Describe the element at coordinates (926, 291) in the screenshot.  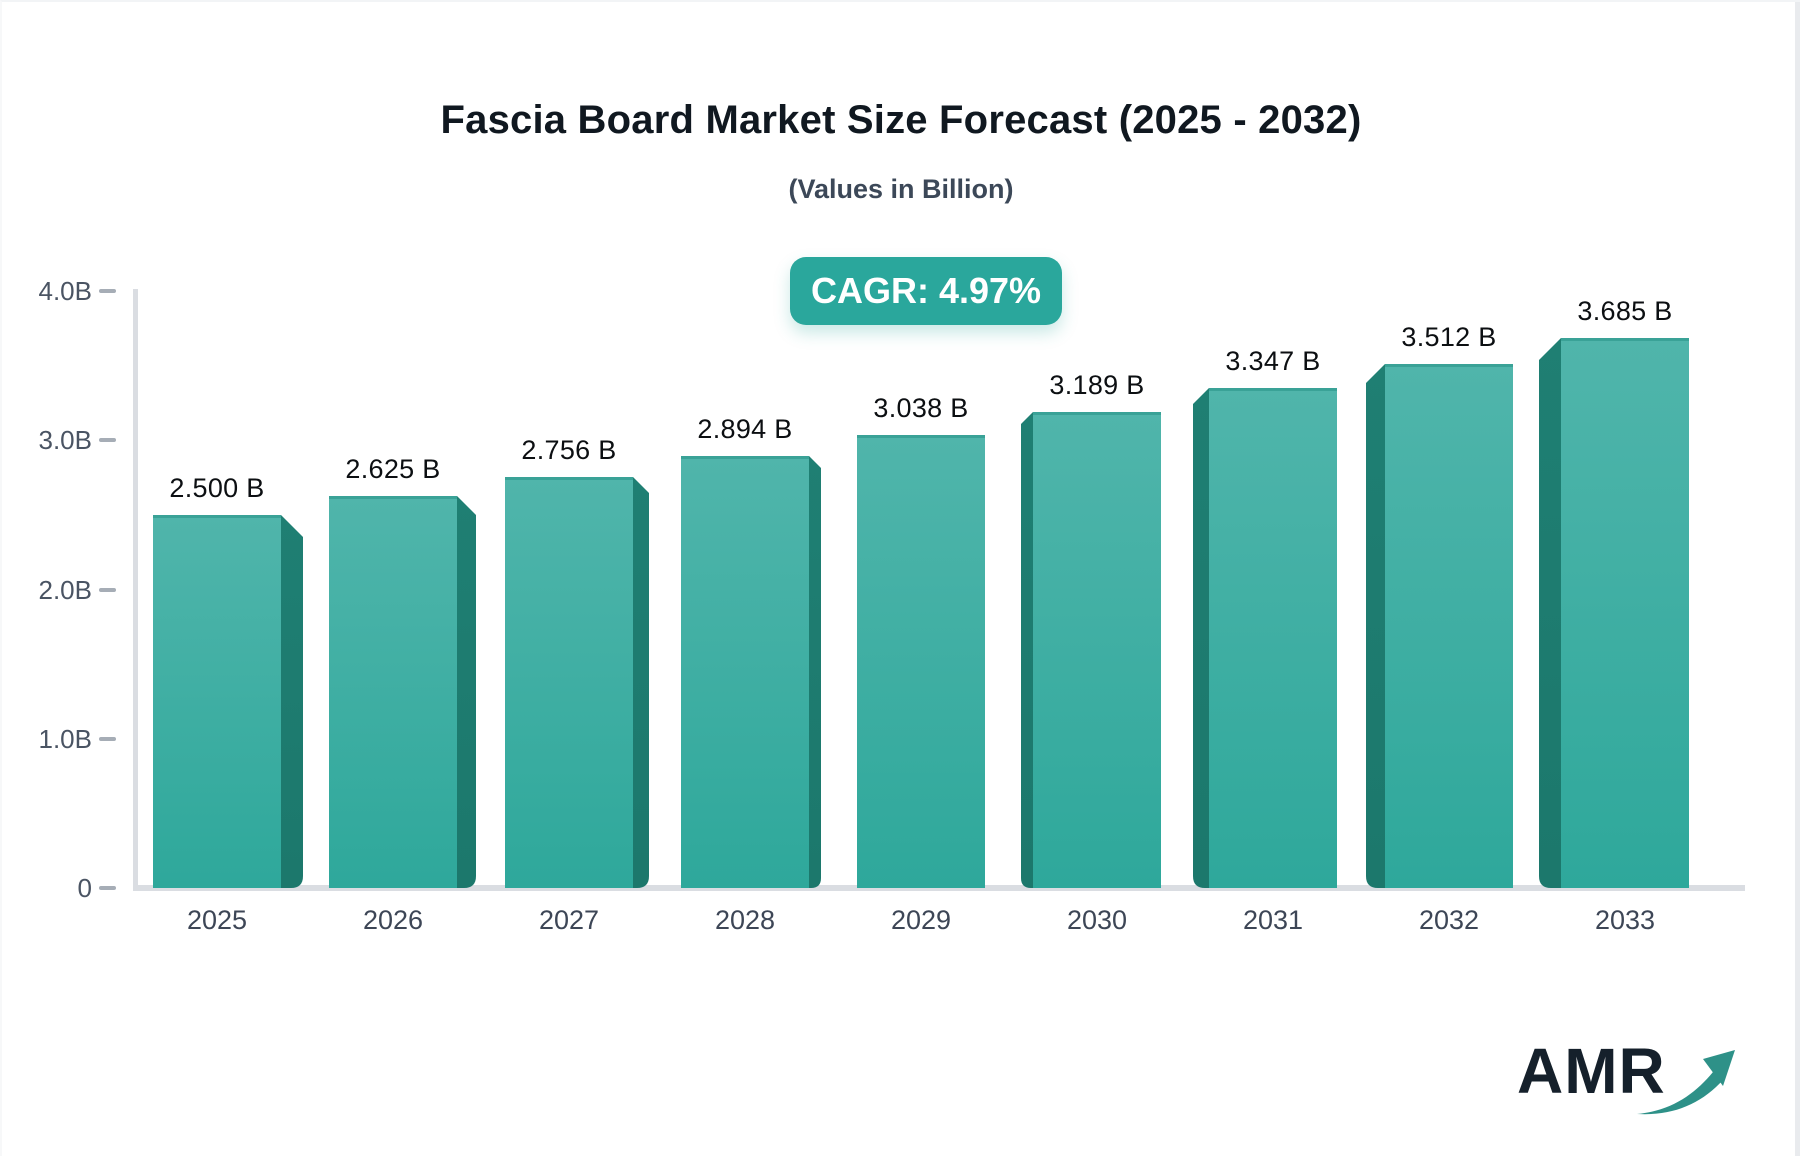
I see `cagr-badge: CAGR: 4.97%` at that location.